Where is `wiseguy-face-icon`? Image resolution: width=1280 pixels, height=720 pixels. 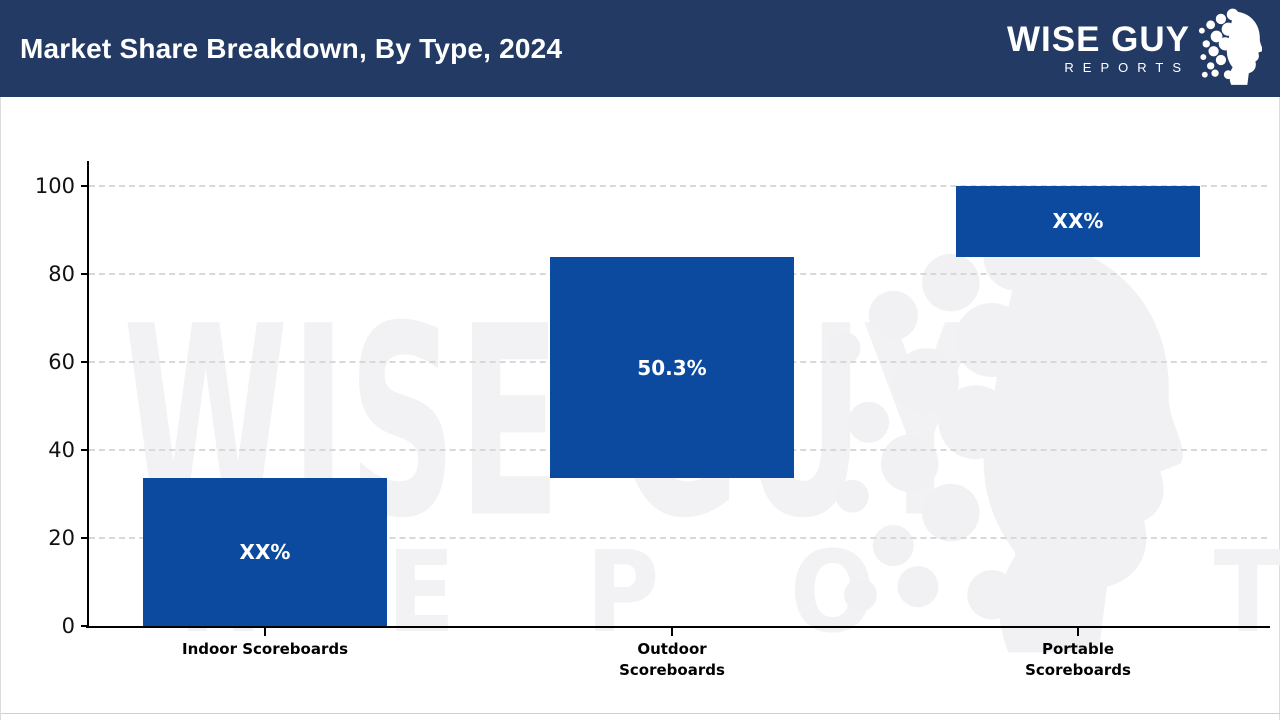 wiseguy-face-icon is located at coordinates (1229, 49).